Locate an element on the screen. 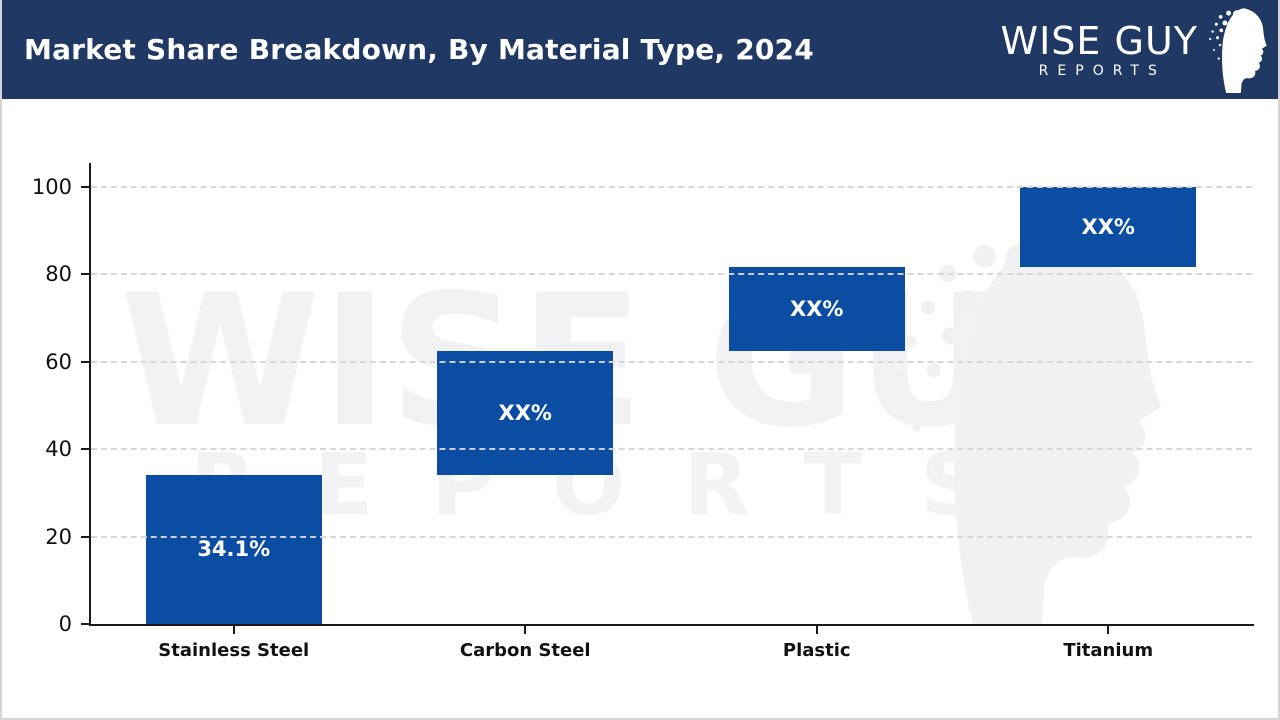  watermark-face-icon is located at coordinates (1028, 429).